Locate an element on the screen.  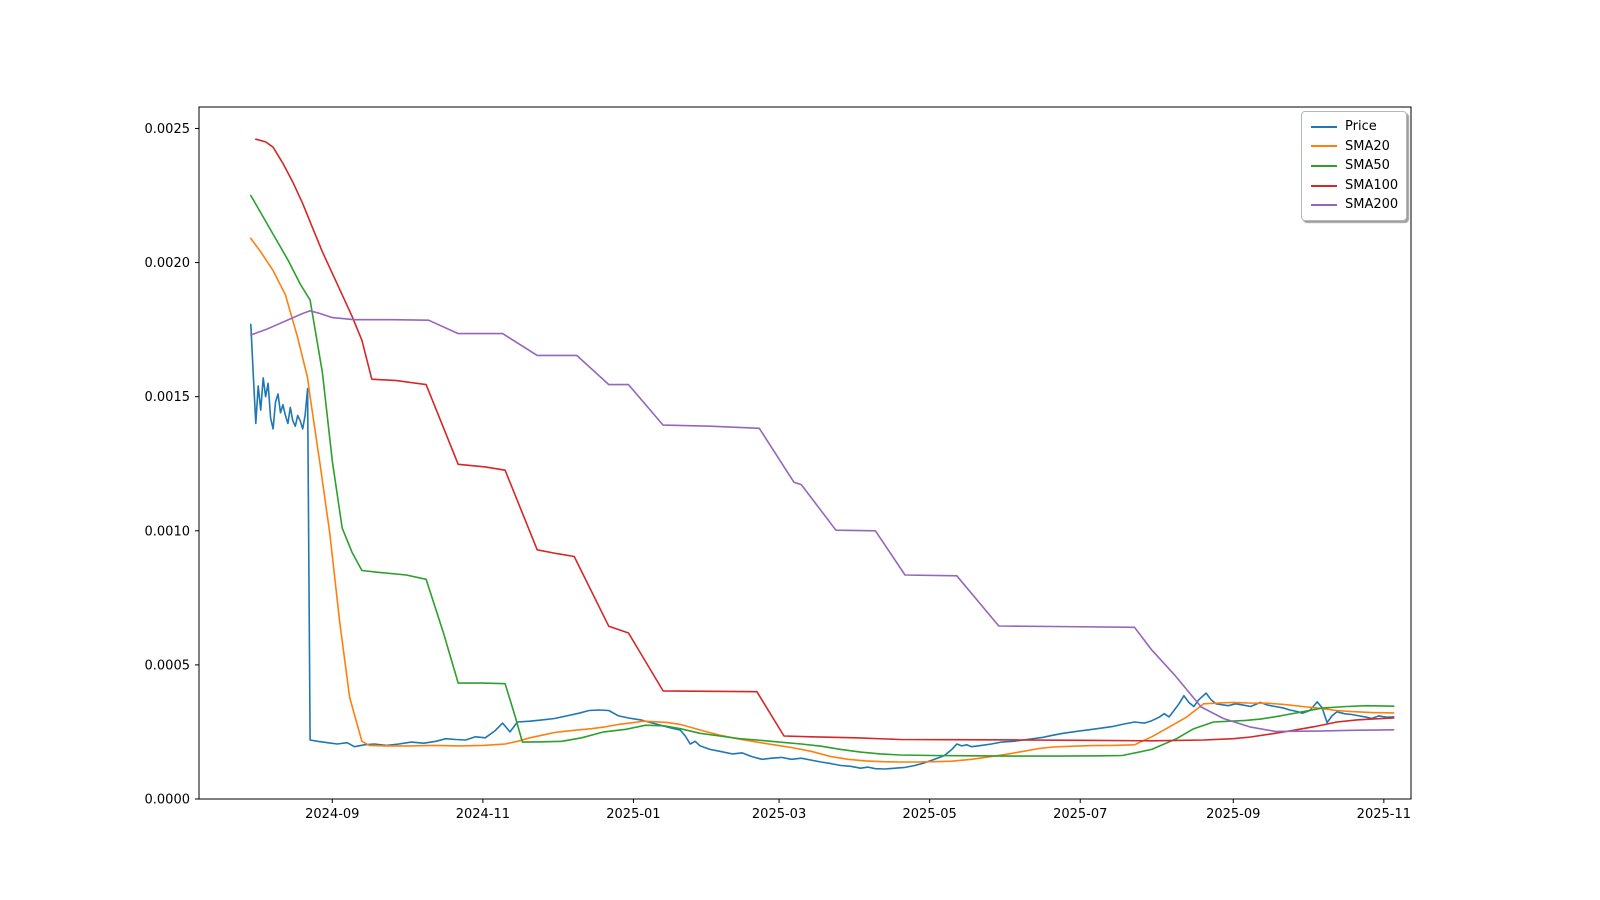
legend-entry-sma200: SMA200 is located at coordinates (1355, 205).